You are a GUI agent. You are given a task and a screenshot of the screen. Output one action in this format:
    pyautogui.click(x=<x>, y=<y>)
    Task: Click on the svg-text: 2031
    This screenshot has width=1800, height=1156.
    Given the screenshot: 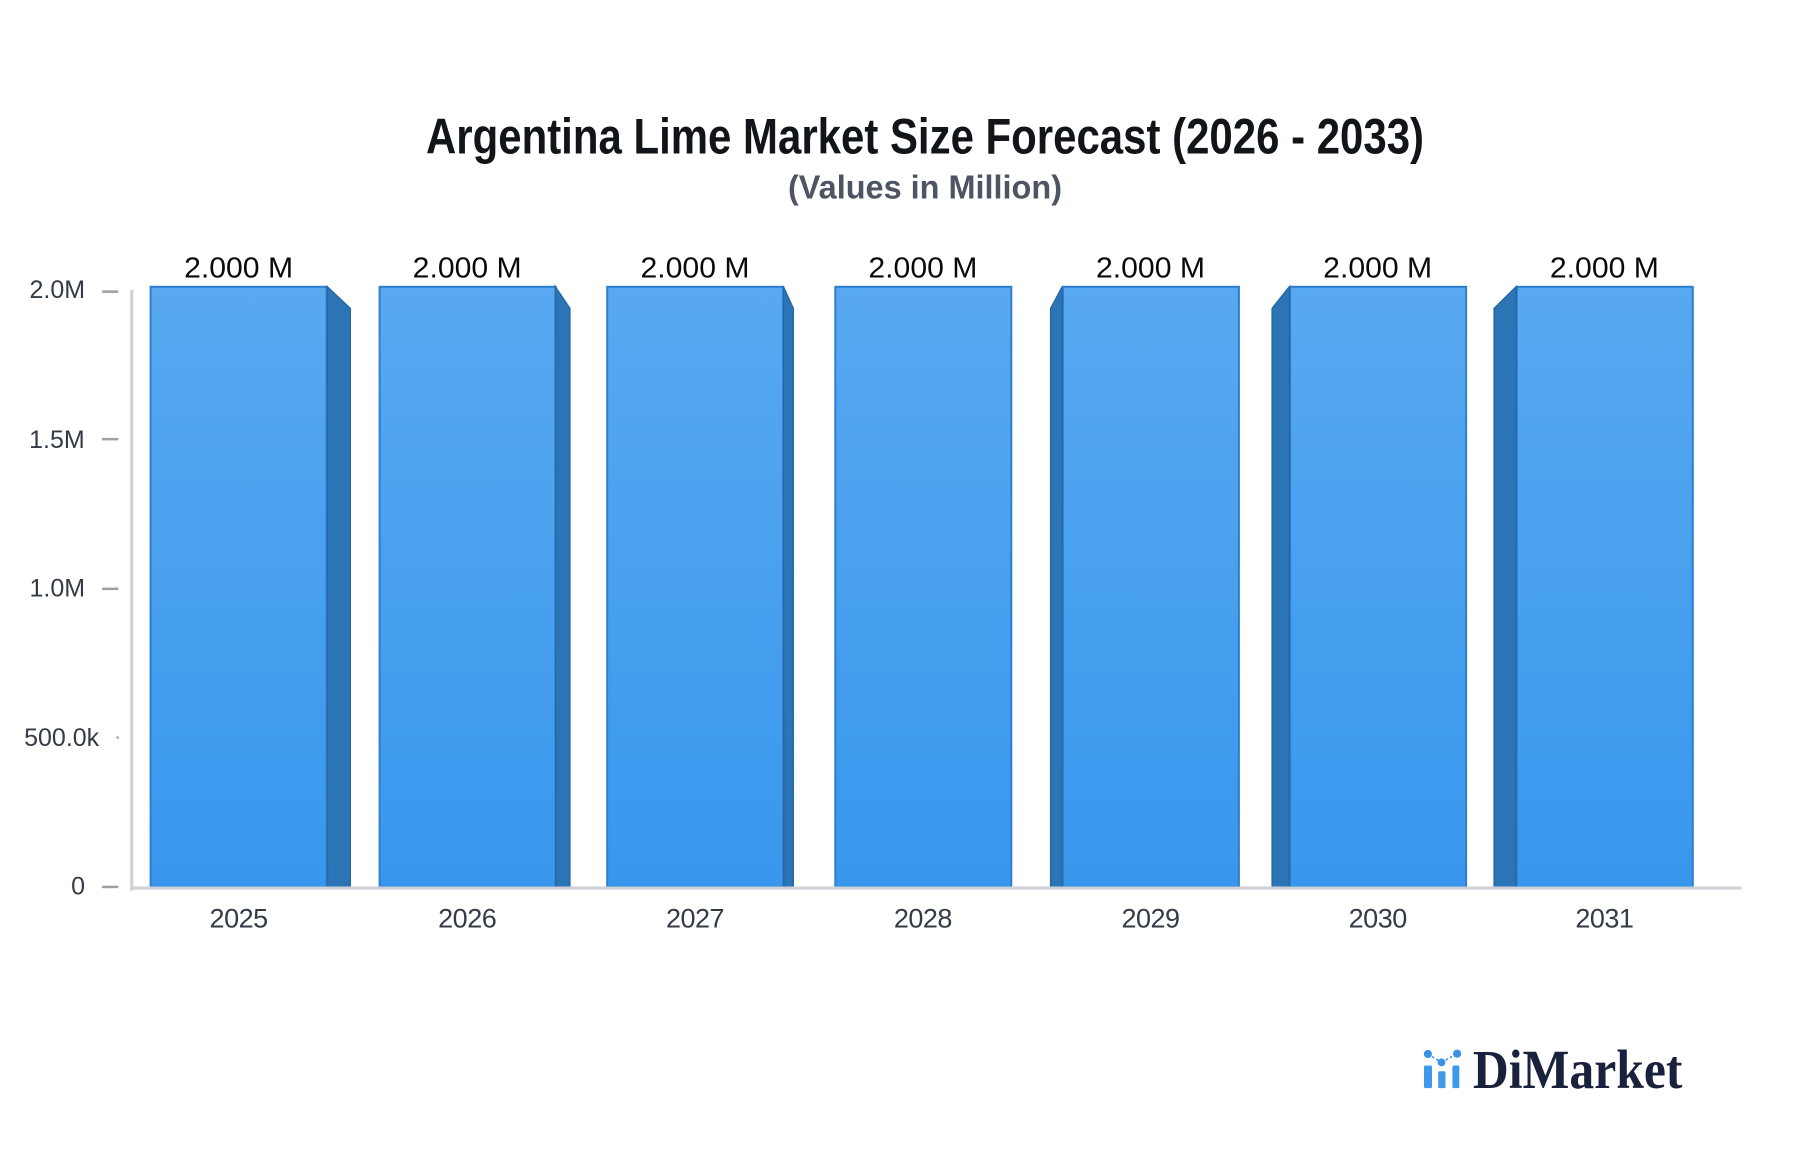 What is the action you would take?
    pyautogui.click(x=1604, y=919)
    